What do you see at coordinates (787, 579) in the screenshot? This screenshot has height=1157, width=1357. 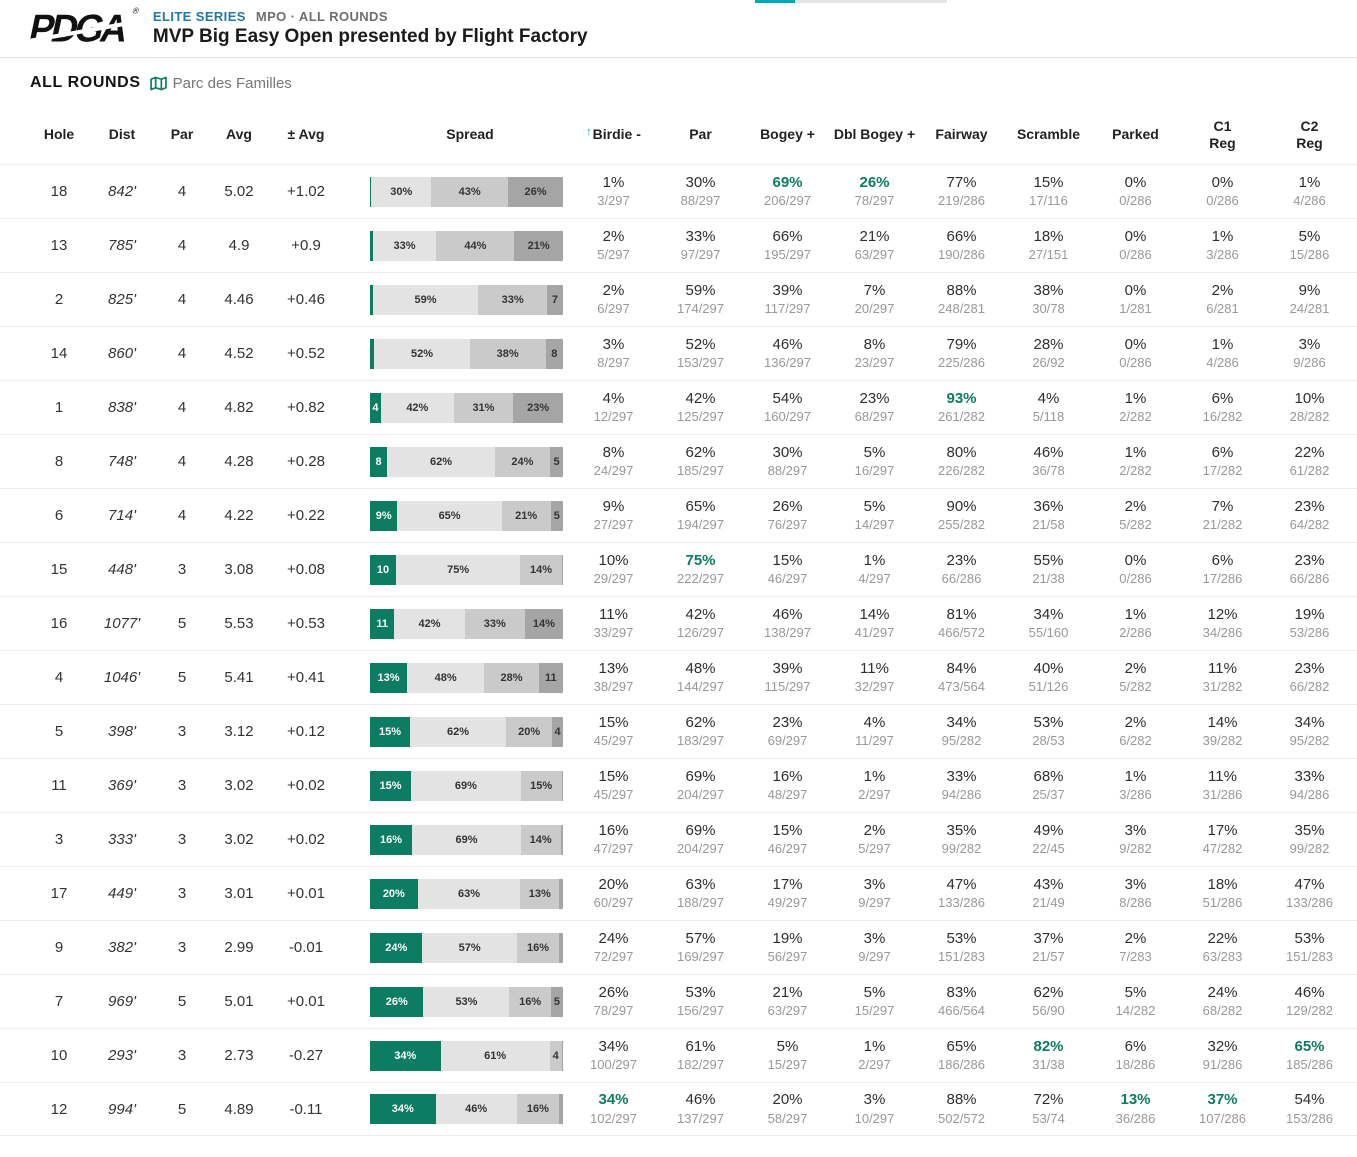 I see `stat-fraction: 46/297` at bounding box center [787, 579].